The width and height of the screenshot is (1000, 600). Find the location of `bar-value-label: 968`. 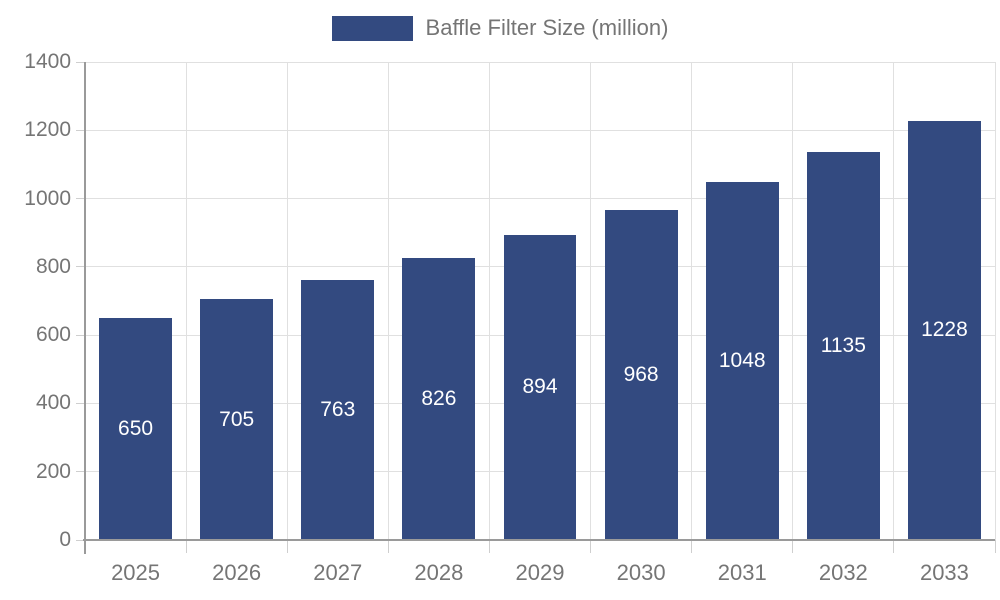

bar-value-label: 968 is located at coordinates (641, 374).